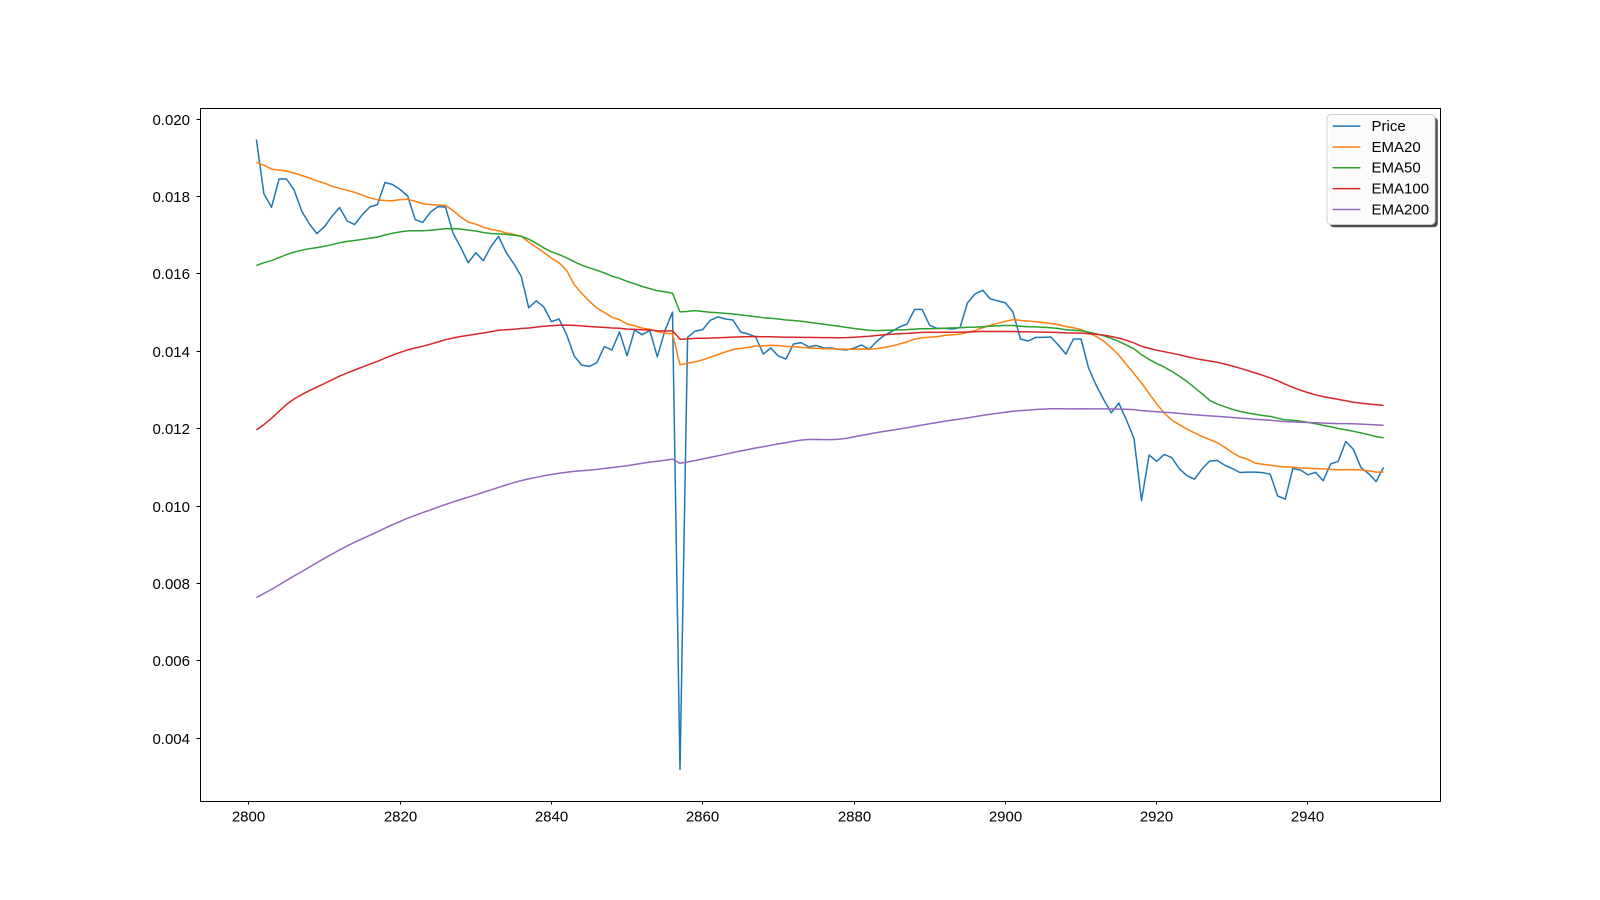  What do you see at coordinates (1396, 147) in the screenshot?
I see `svg-text: EMA20` at bounding box center [1396, 147].